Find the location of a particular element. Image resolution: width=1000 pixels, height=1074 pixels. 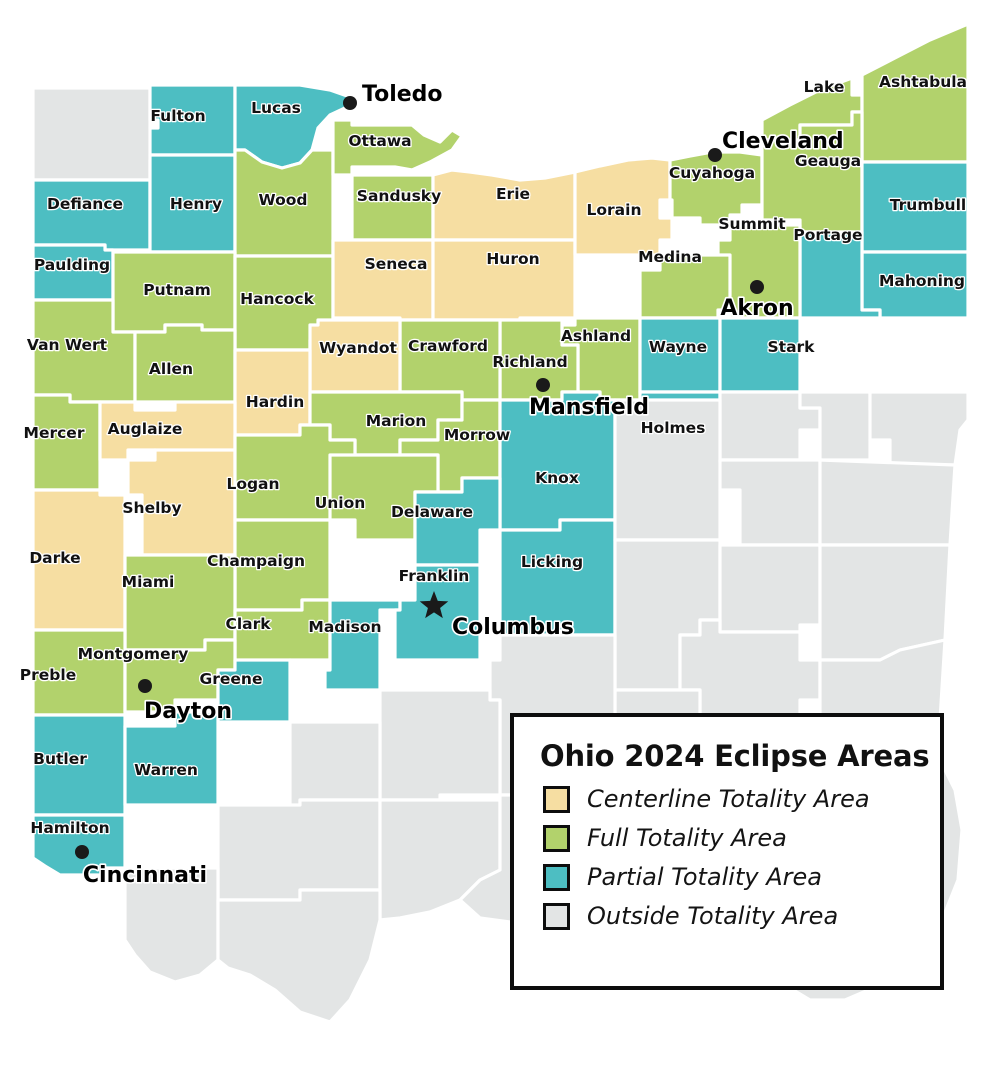

county-label: Knox is located at coordinates (557, 478).